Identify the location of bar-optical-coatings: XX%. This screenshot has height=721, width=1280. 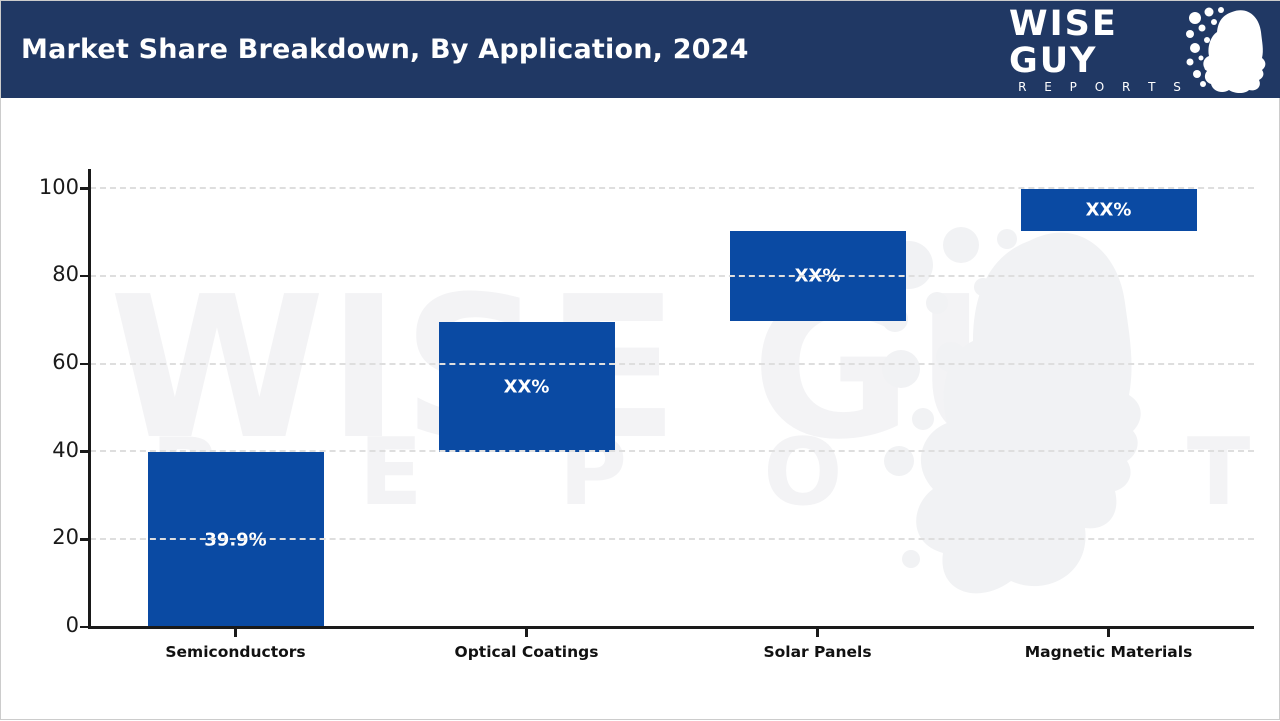
(526, 387).